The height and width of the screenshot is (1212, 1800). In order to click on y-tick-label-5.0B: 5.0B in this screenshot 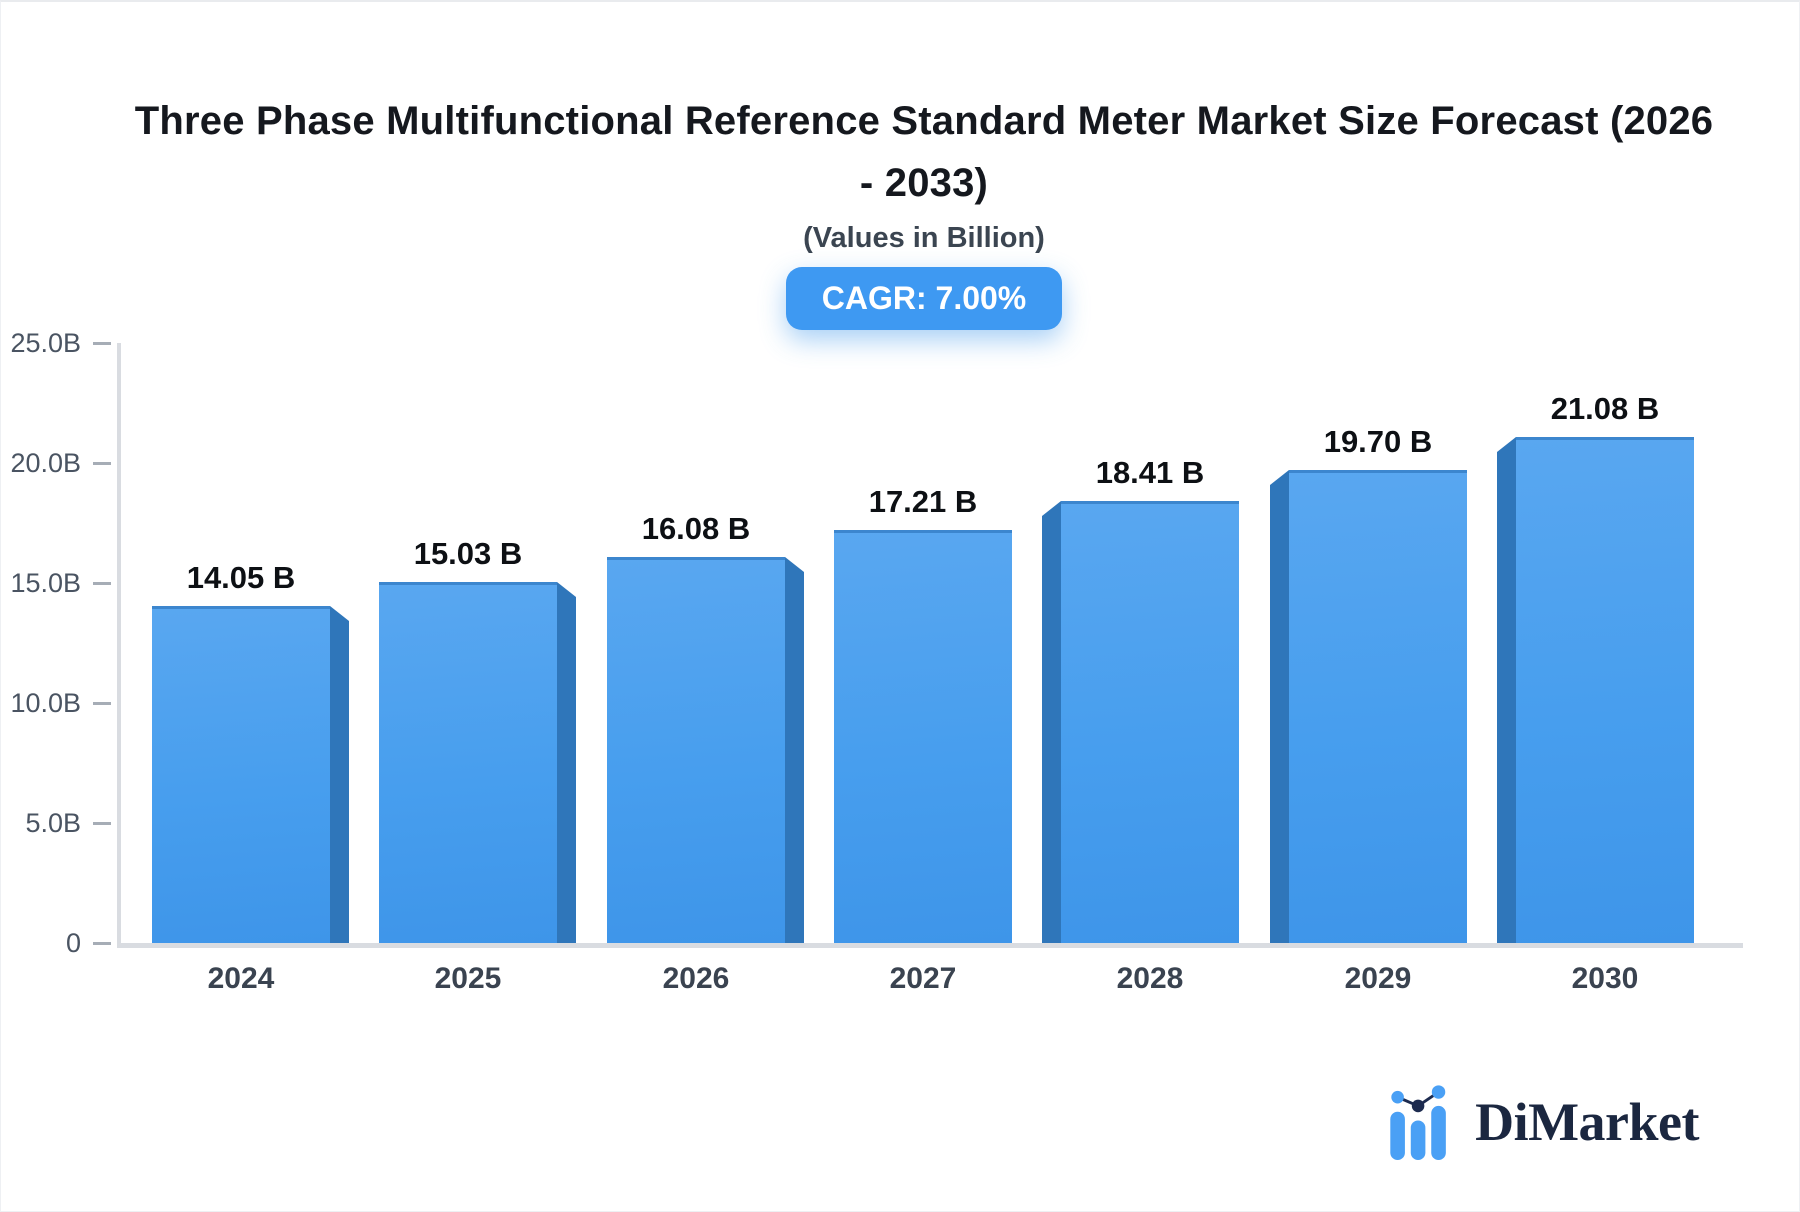, I will do `click(53, 823)`.